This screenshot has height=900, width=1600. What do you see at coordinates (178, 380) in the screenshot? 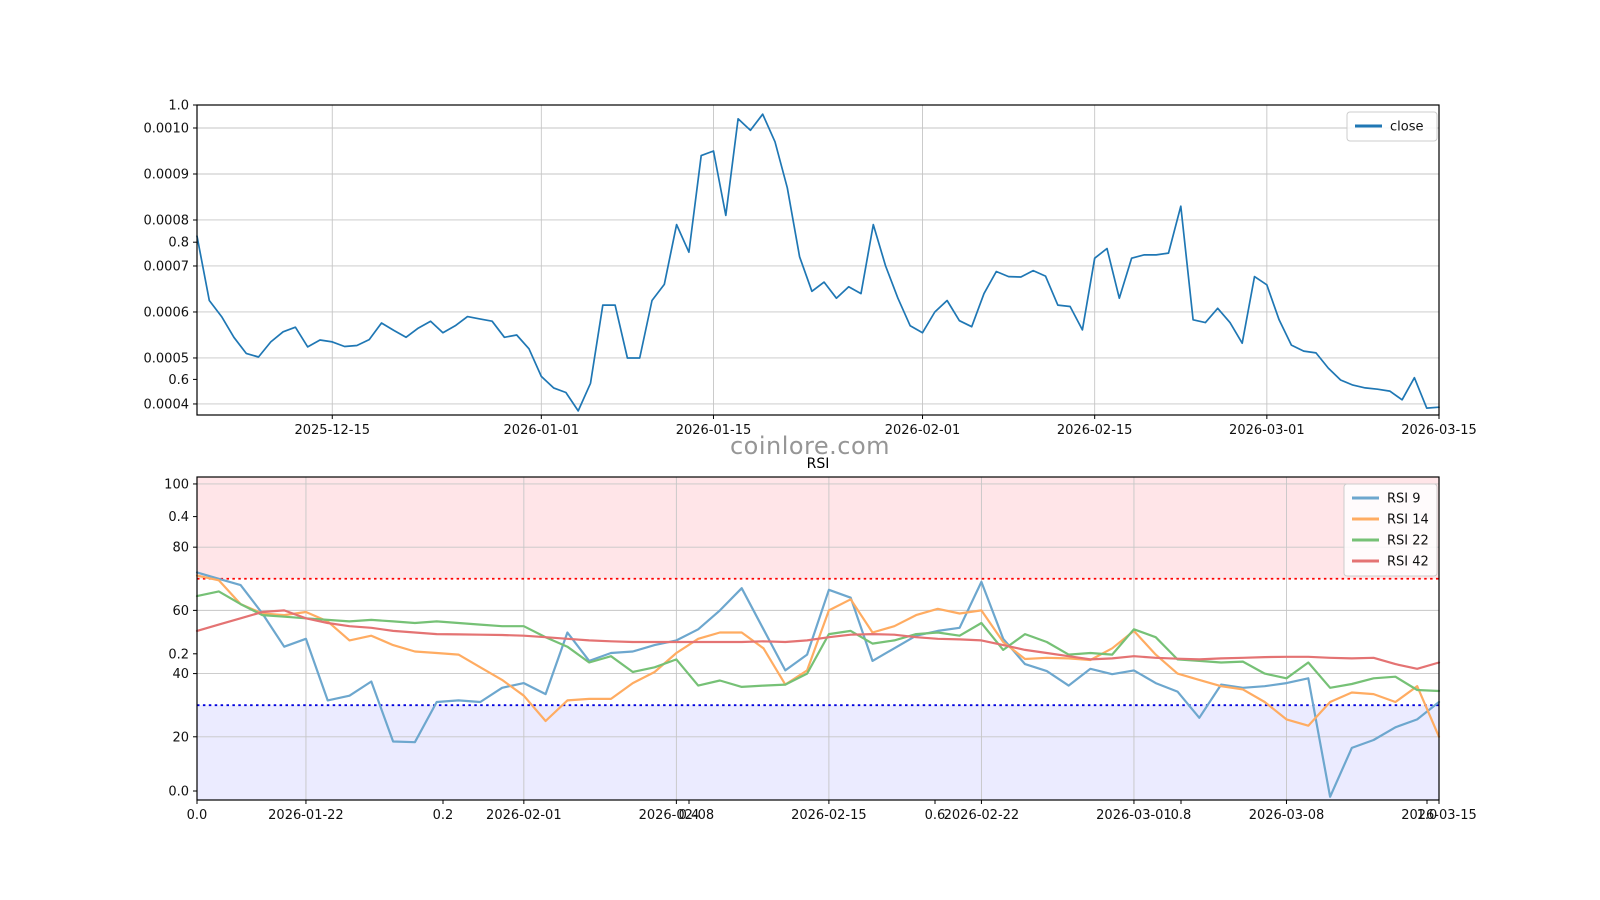
I see `overlay-y-label: 0.6` at bounding box center [178, 380].